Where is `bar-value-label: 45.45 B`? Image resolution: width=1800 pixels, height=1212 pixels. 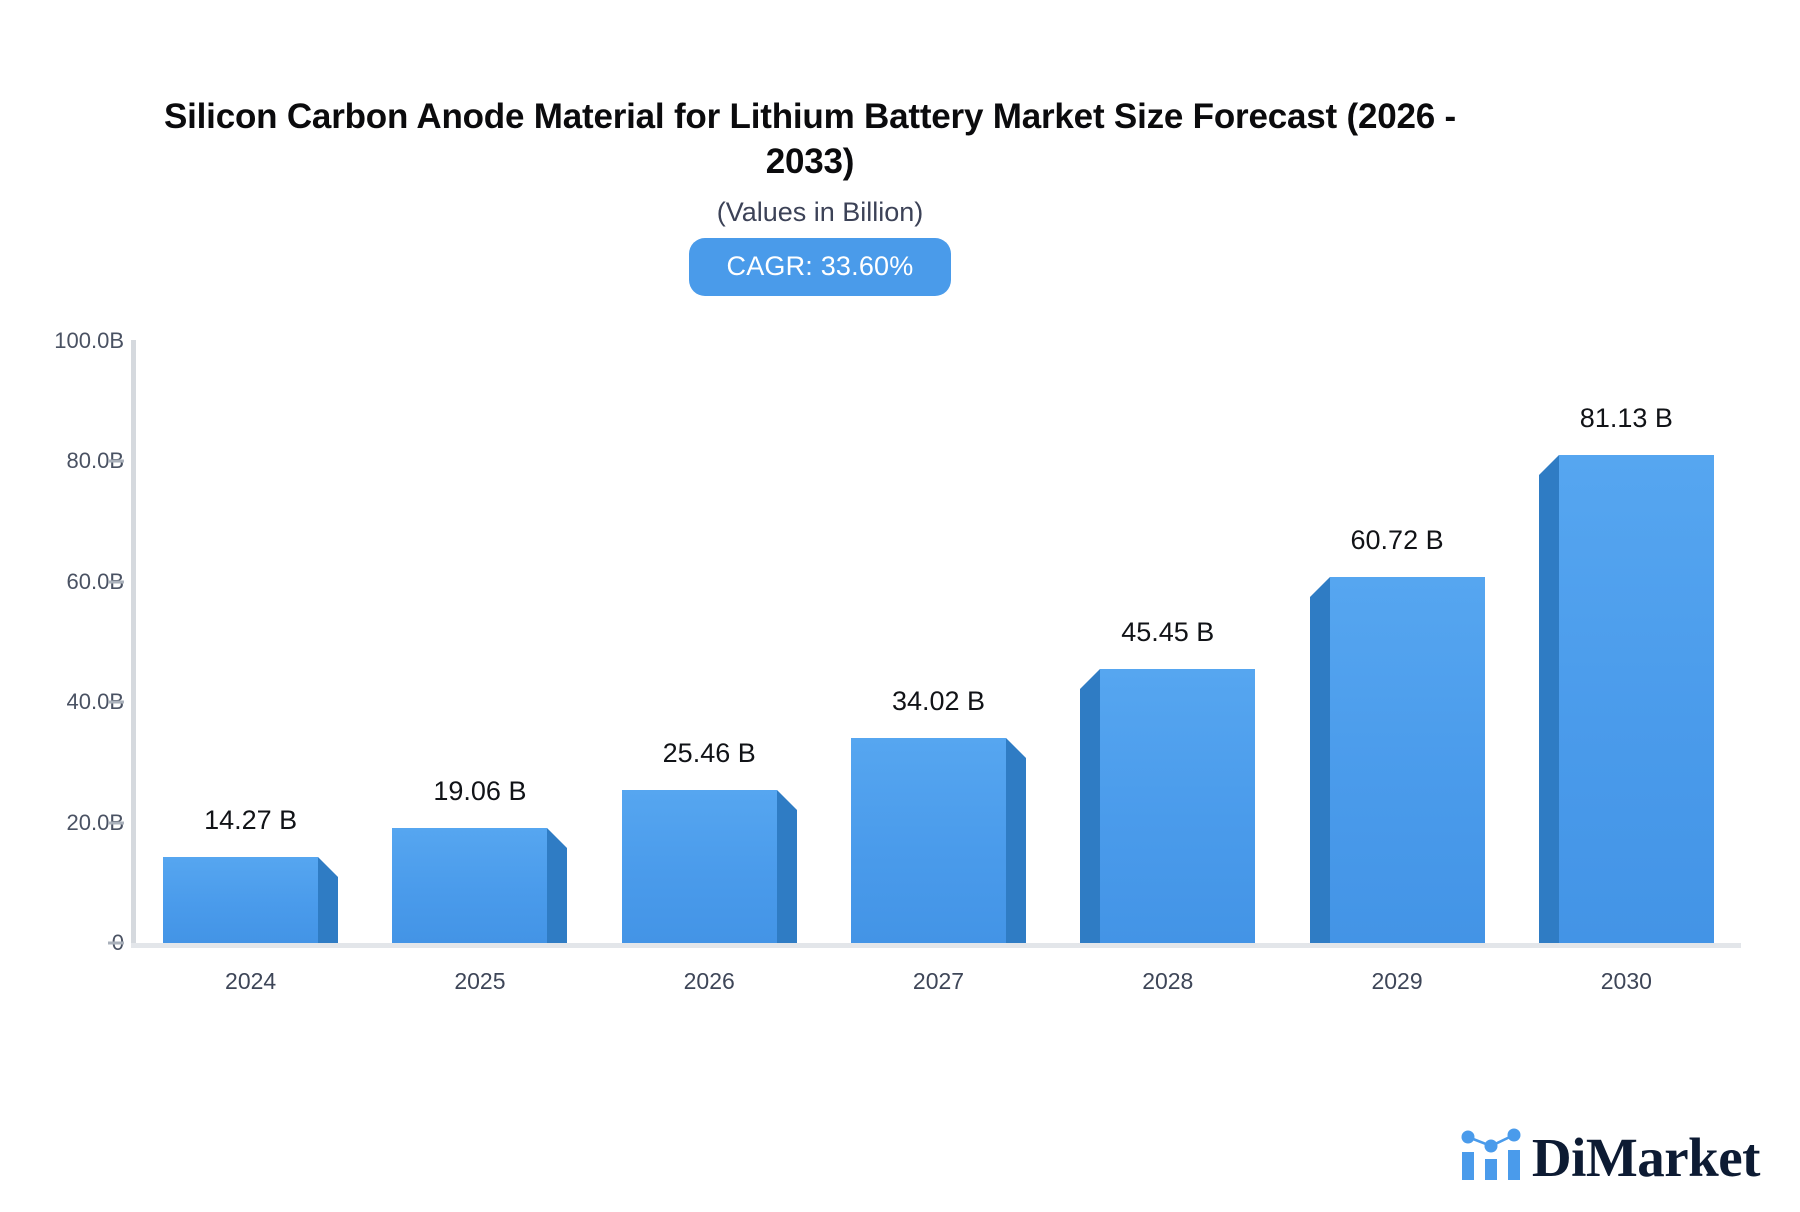
bar-value-label: 45.45 B is located at coordinates (1168, 632).